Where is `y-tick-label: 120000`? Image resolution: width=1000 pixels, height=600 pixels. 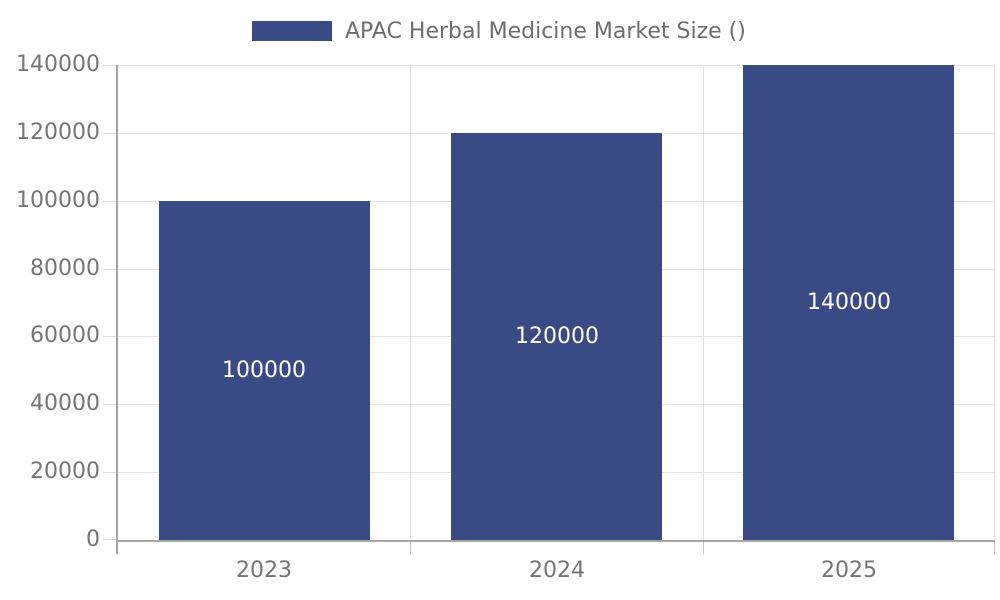 y-tick-label: 120000 is located at coordinates (58, 132).